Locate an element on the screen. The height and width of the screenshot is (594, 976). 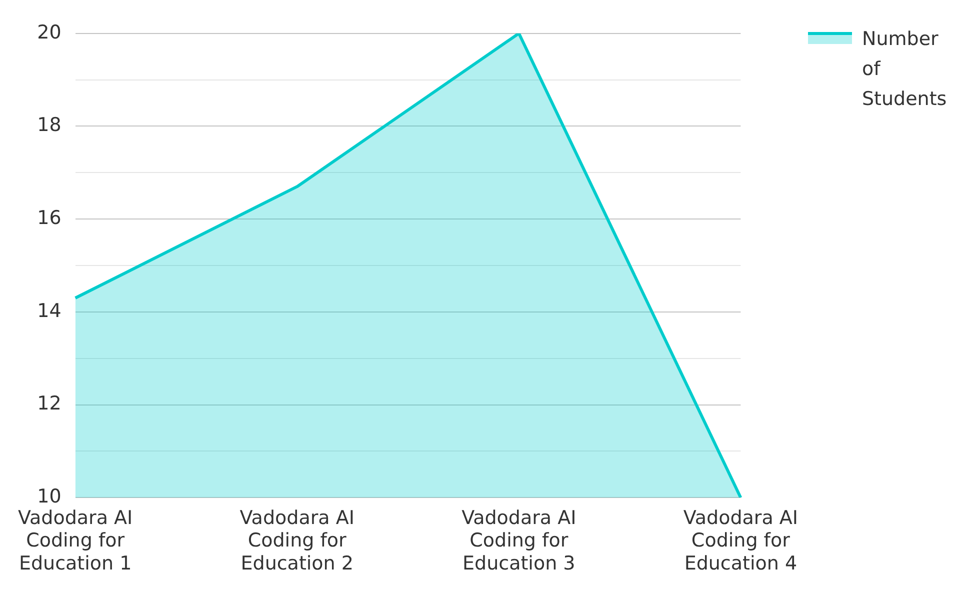
legend-label: Number of Students is located at coordinates (905, 69).